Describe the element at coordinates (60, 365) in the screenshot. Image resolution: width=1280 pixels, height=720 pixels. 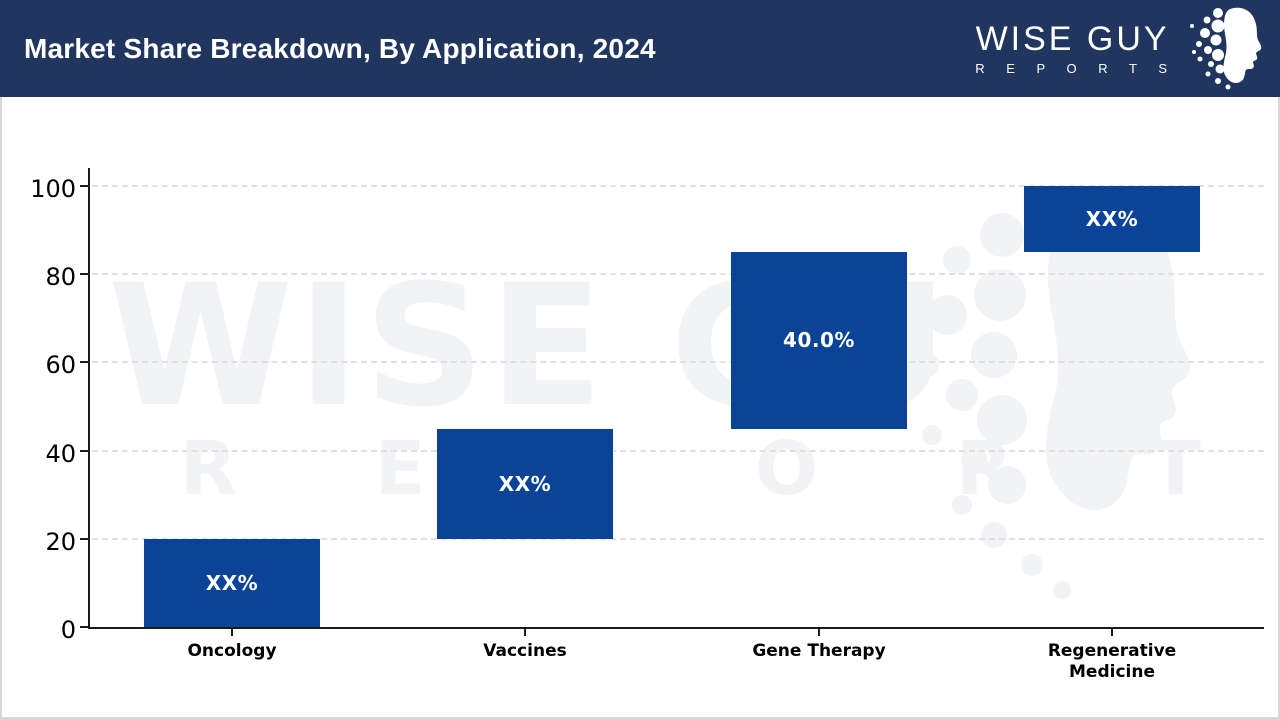
I see `y-tick-label-60: 60` at that location.